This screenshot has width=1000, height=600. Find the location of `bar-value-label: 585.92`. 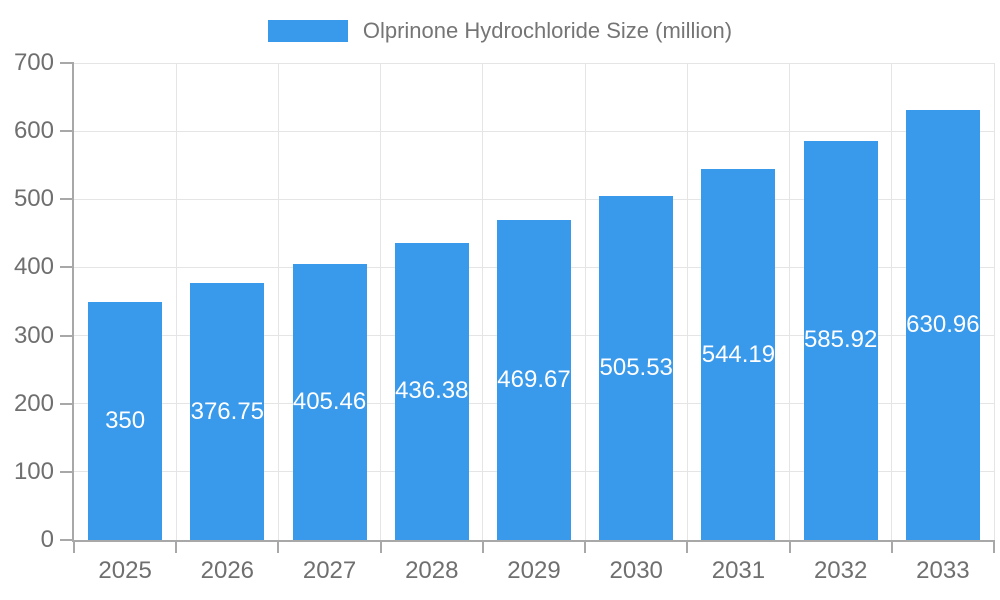

bar-value-label: 585.92 is located at coordinates (840, 340).